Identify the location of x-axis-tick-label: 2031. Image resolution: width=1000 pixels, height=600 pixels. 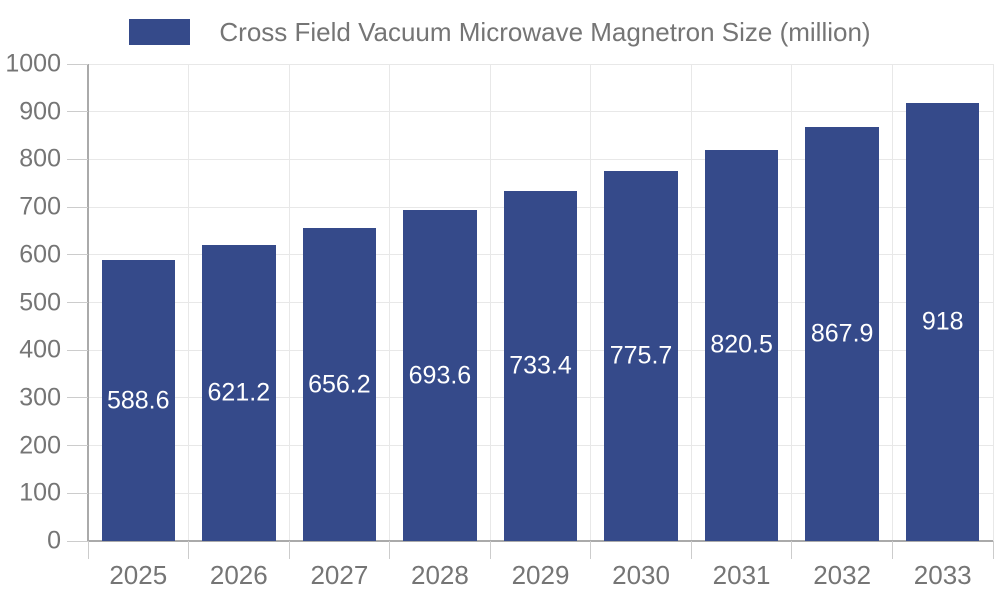
(741, 575).